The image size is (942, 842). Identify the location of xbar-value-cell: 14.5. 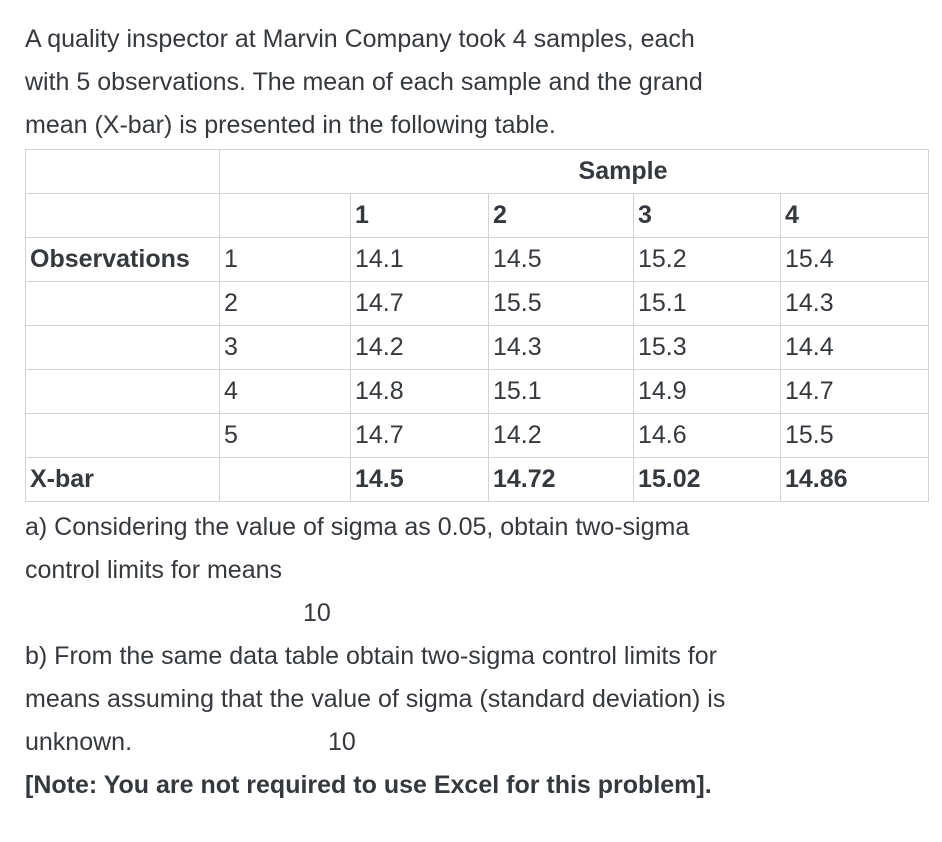
(419, 479).